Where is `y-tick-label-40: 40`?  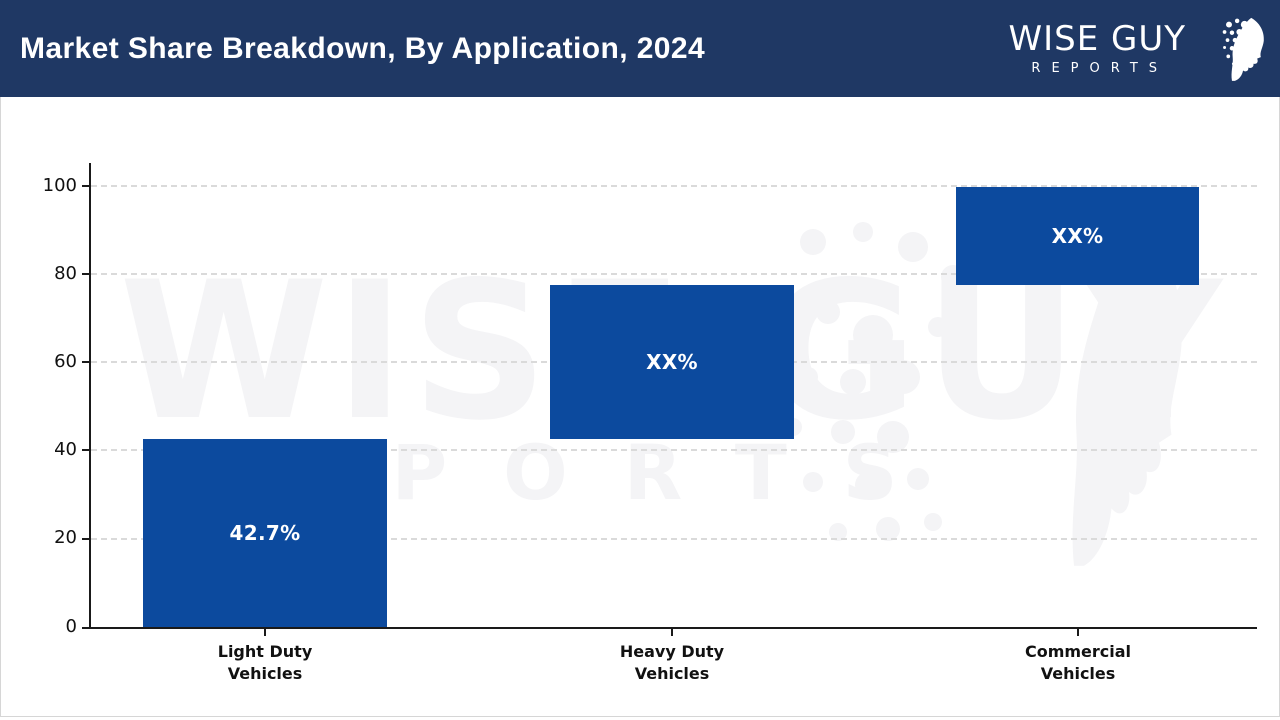
y-tick-label-40: 40 is located at coordinates (65, 449).